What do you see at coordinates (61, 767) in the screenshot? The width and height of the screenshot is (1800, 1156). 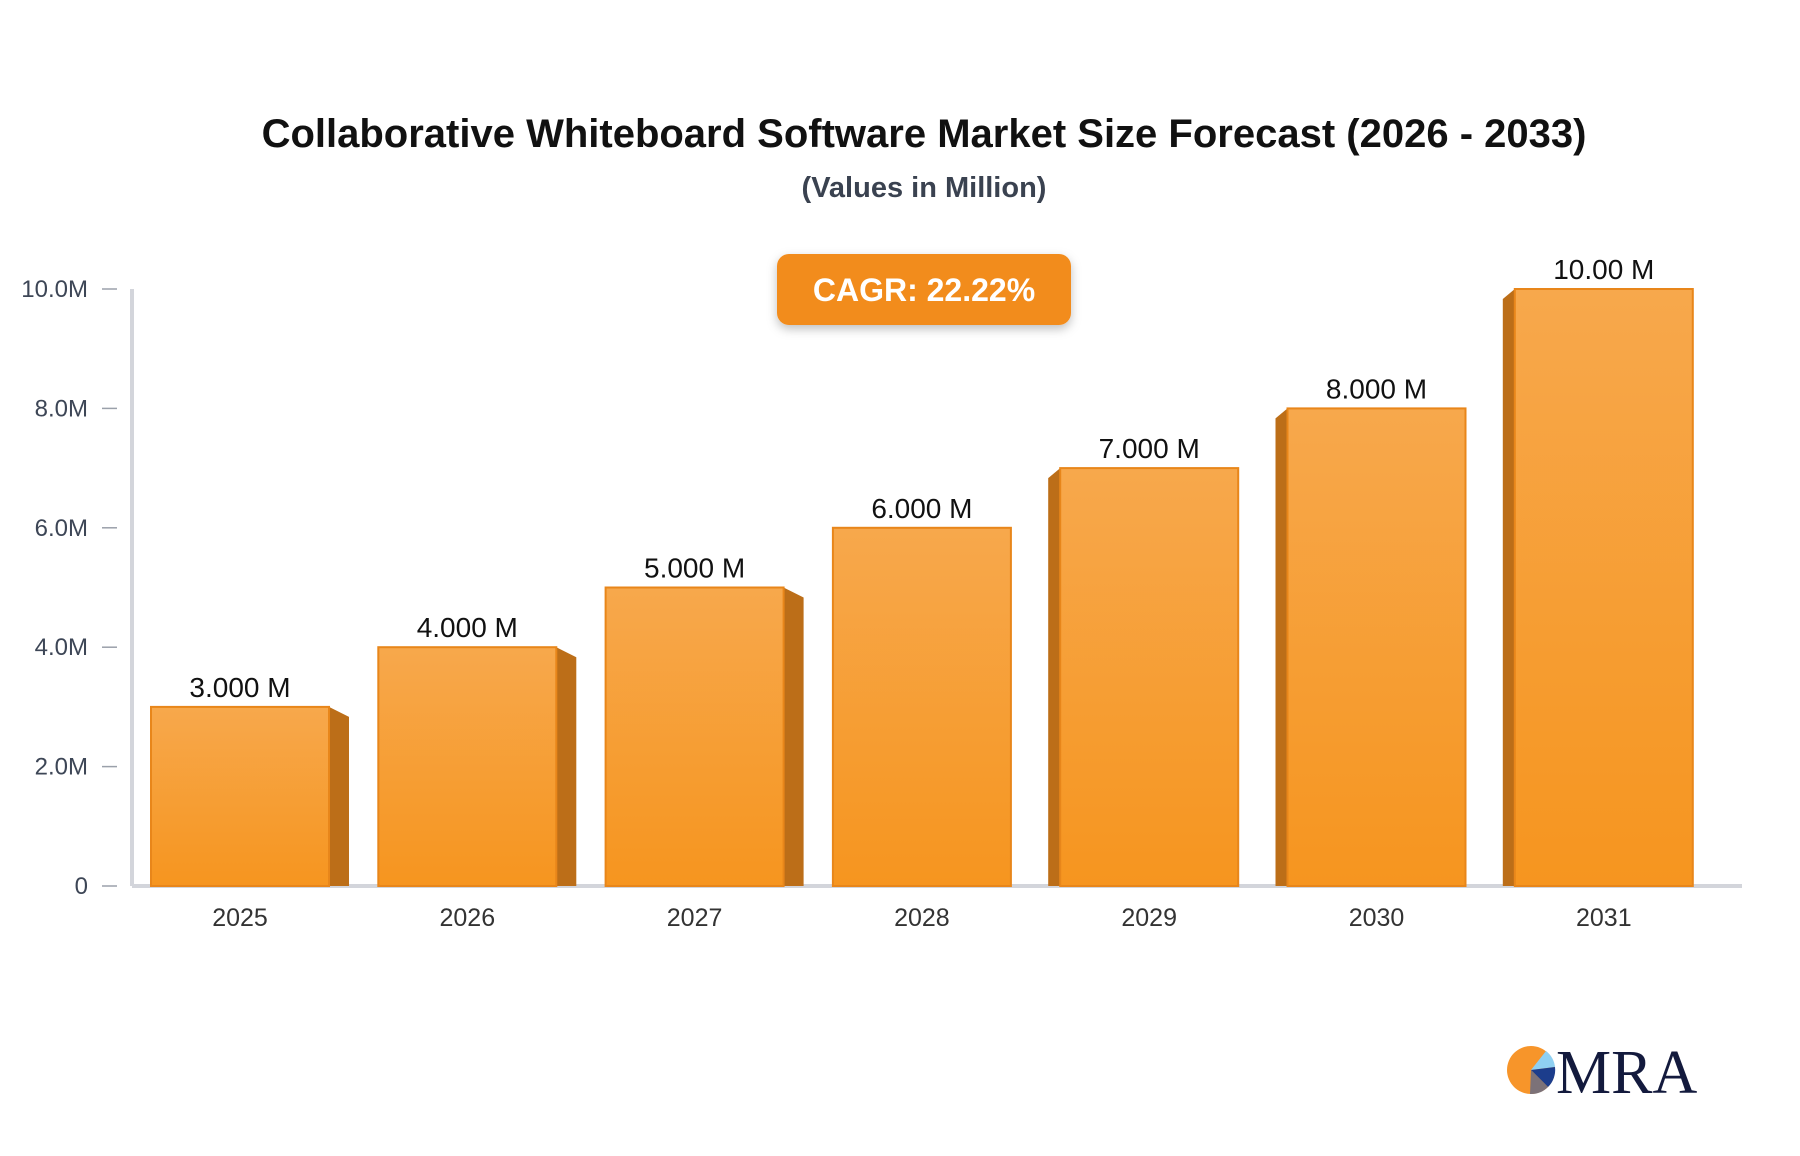 I see `y-tick-label: 2.0M` at bounding box center [61, 767].